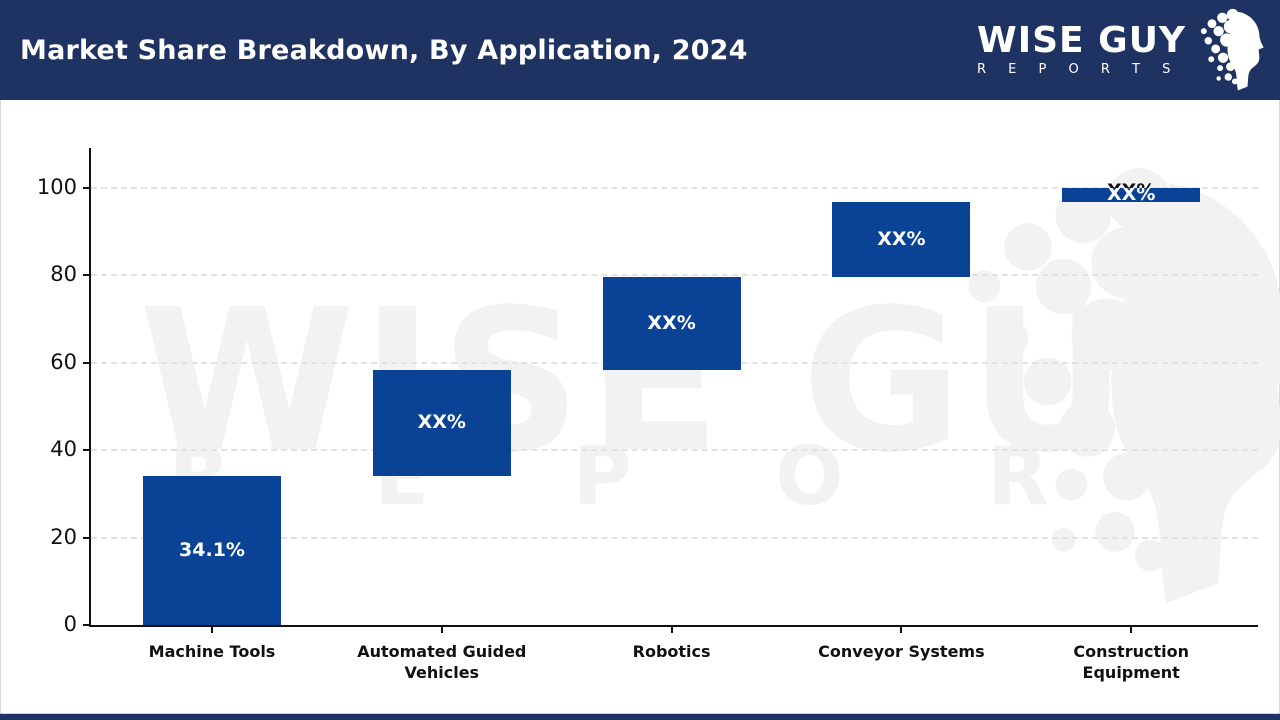  What do you see at coordinates (70, 624) in the screenshot?
I see `y-tick-label: 0` at bounding box center [70, 624].